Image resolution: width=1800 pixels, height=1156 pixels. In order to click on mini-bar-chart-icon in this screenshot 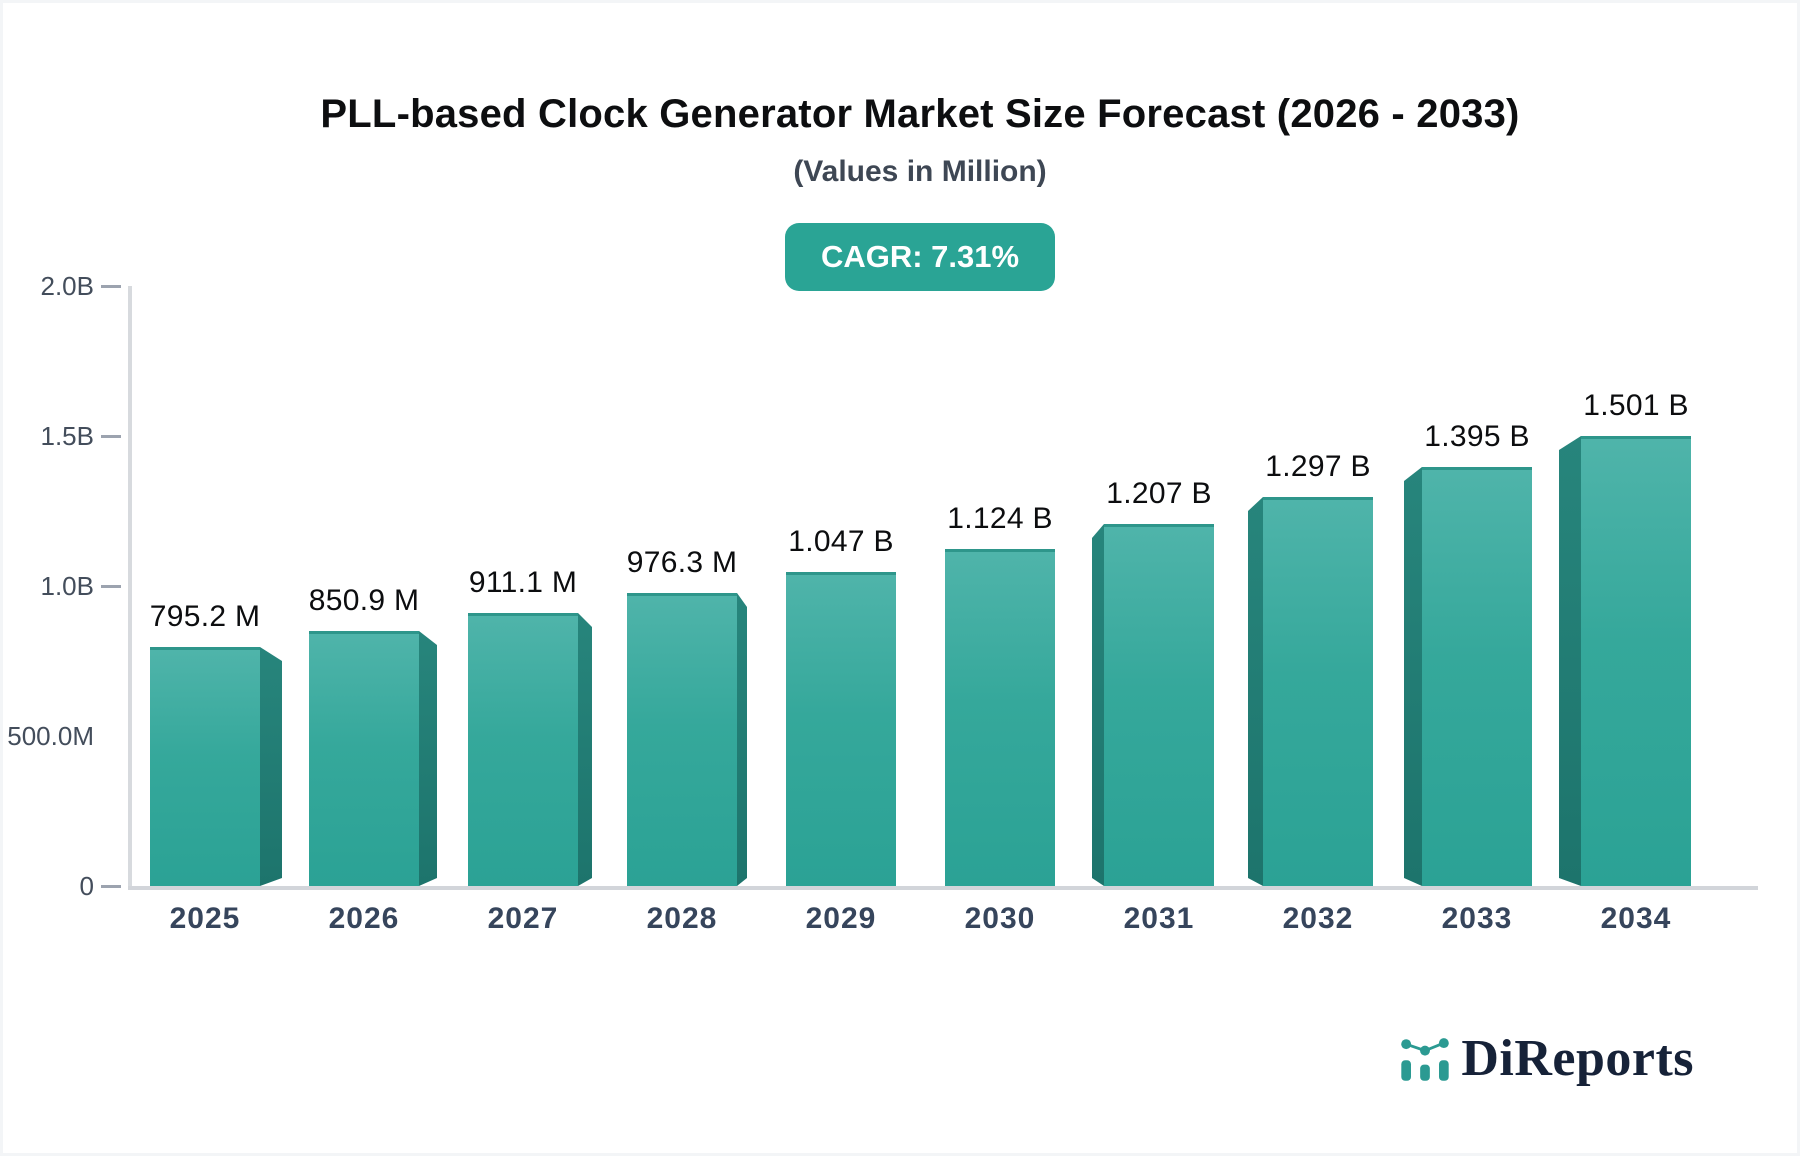, I will do `click(1425, 1058)`.